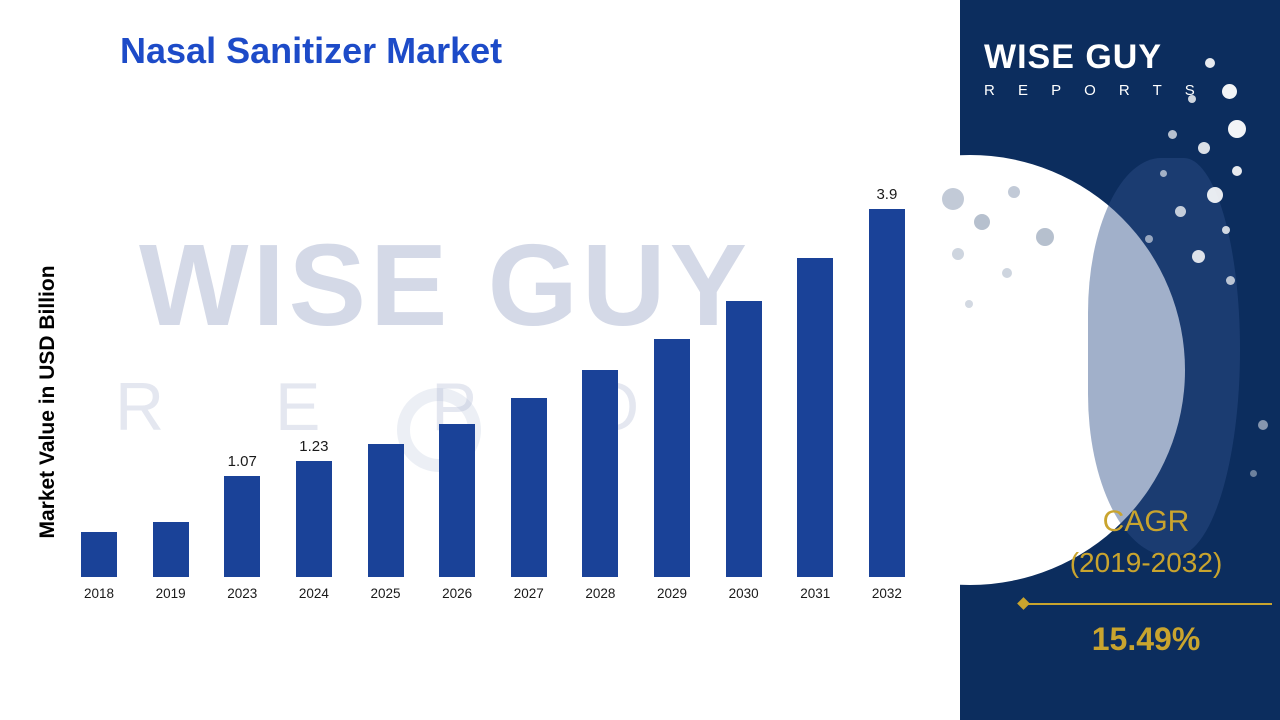 The height and width of the screenshot is (720, 1280). I want to click on cagr-value: 15.49%, so click(1146, 639).